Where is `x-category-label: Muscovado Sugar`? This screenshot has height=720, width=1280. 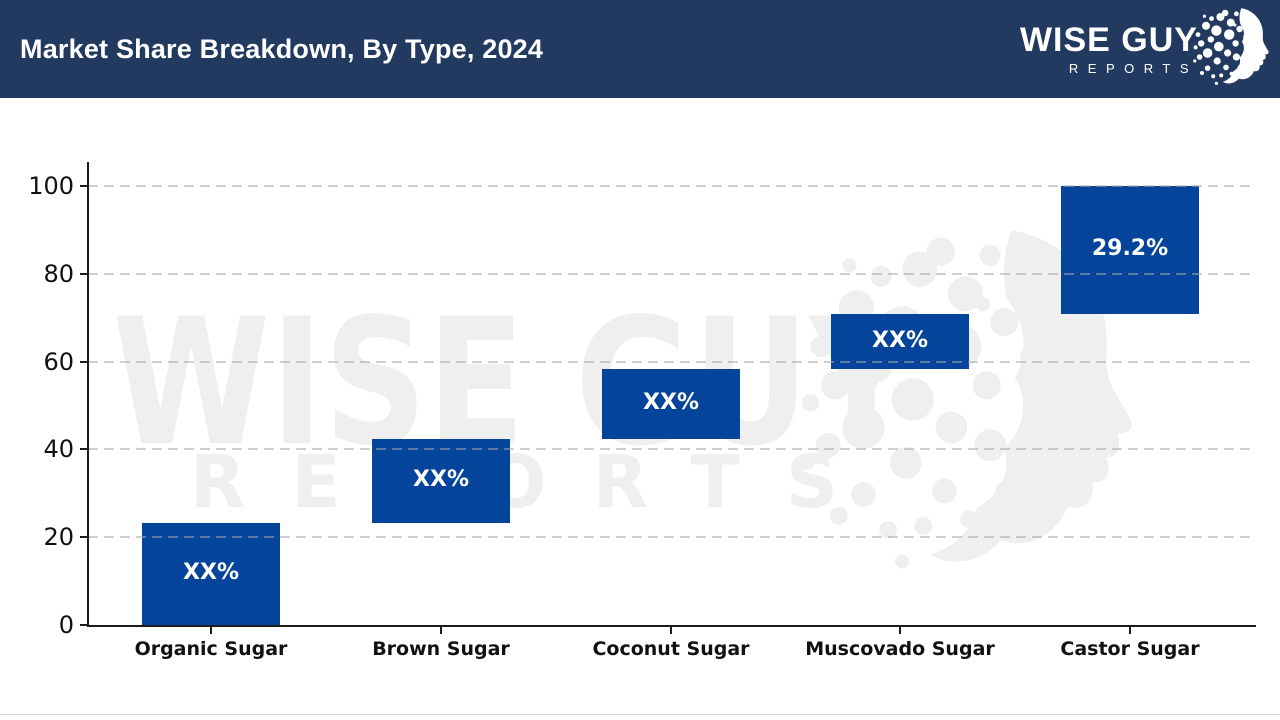
x-category-label: Muscovado Sugar is located at coordinates (900, 649).